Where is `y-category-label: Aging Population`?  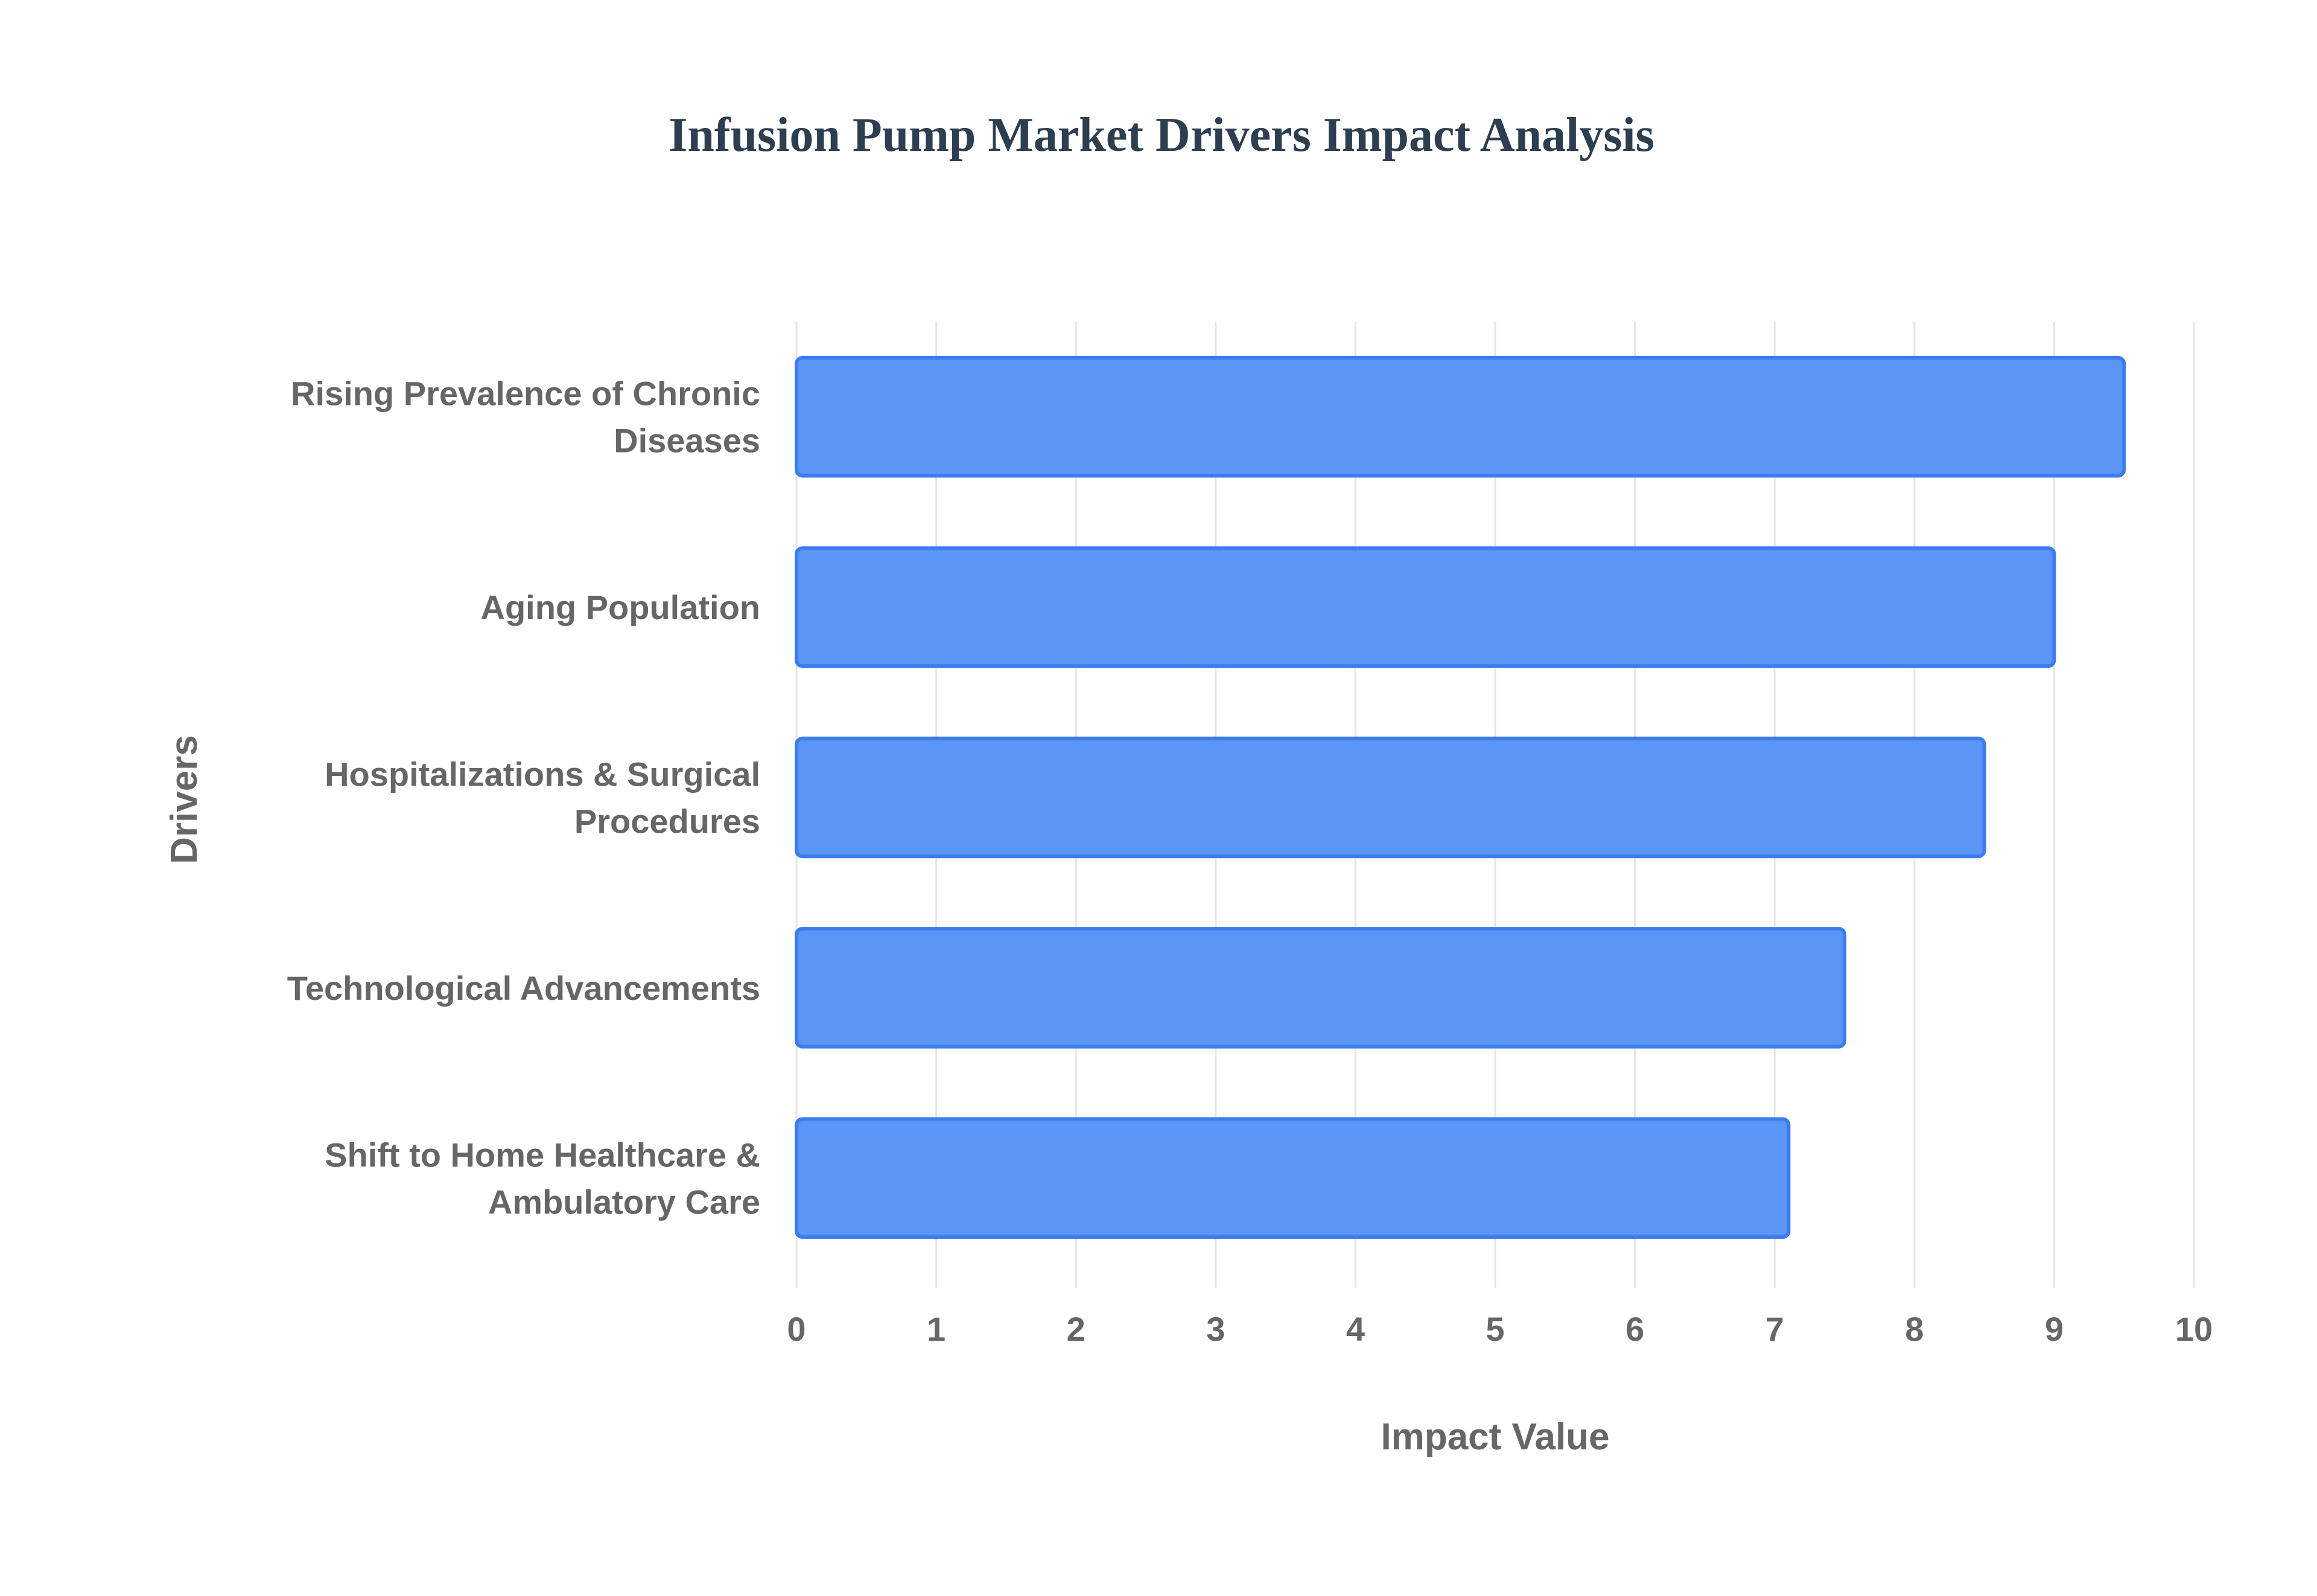 y-category-label: Aging Population is located at coordinates (620, 607).